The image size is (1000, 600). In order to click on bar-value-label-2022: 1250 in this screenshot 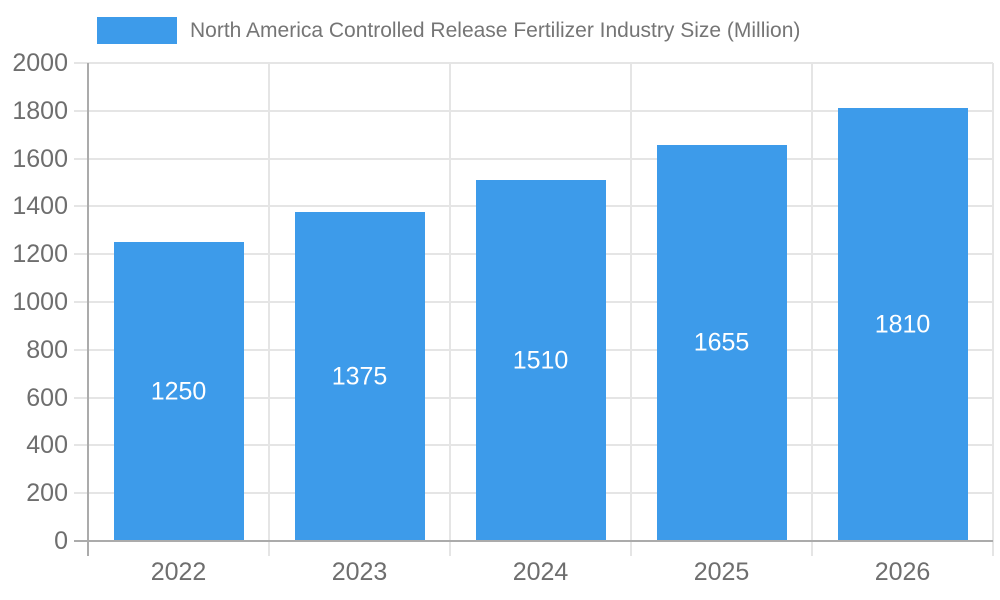, I will do `click(178, 391)`.